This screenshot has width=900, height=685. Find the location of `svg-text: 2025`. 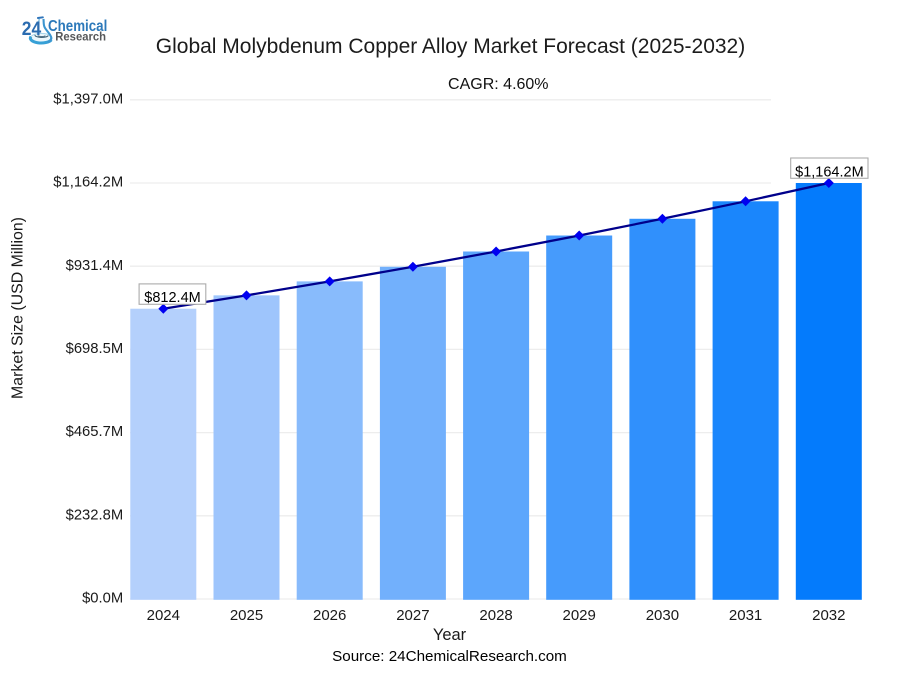

svg-text: 2025 is located at coordinates (246, 615).